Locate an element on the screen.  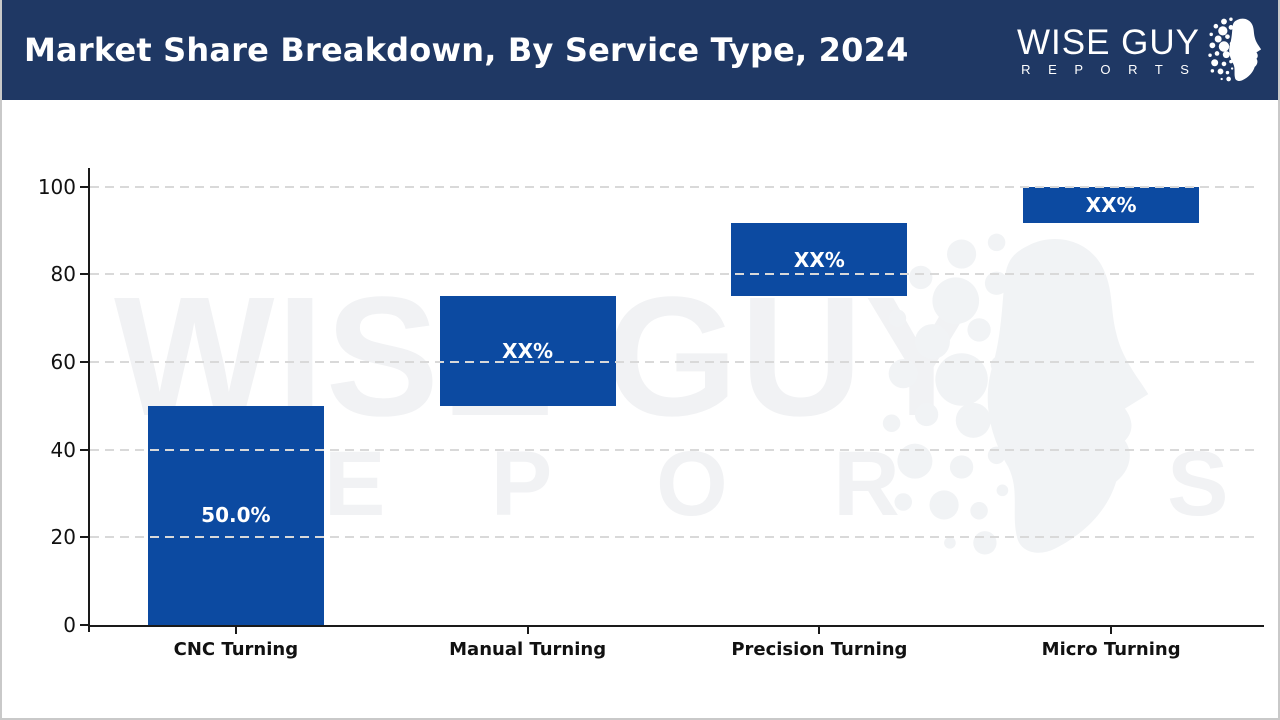
category-label-manual-turning: Manual Turning is located at coordinates (528, 649).